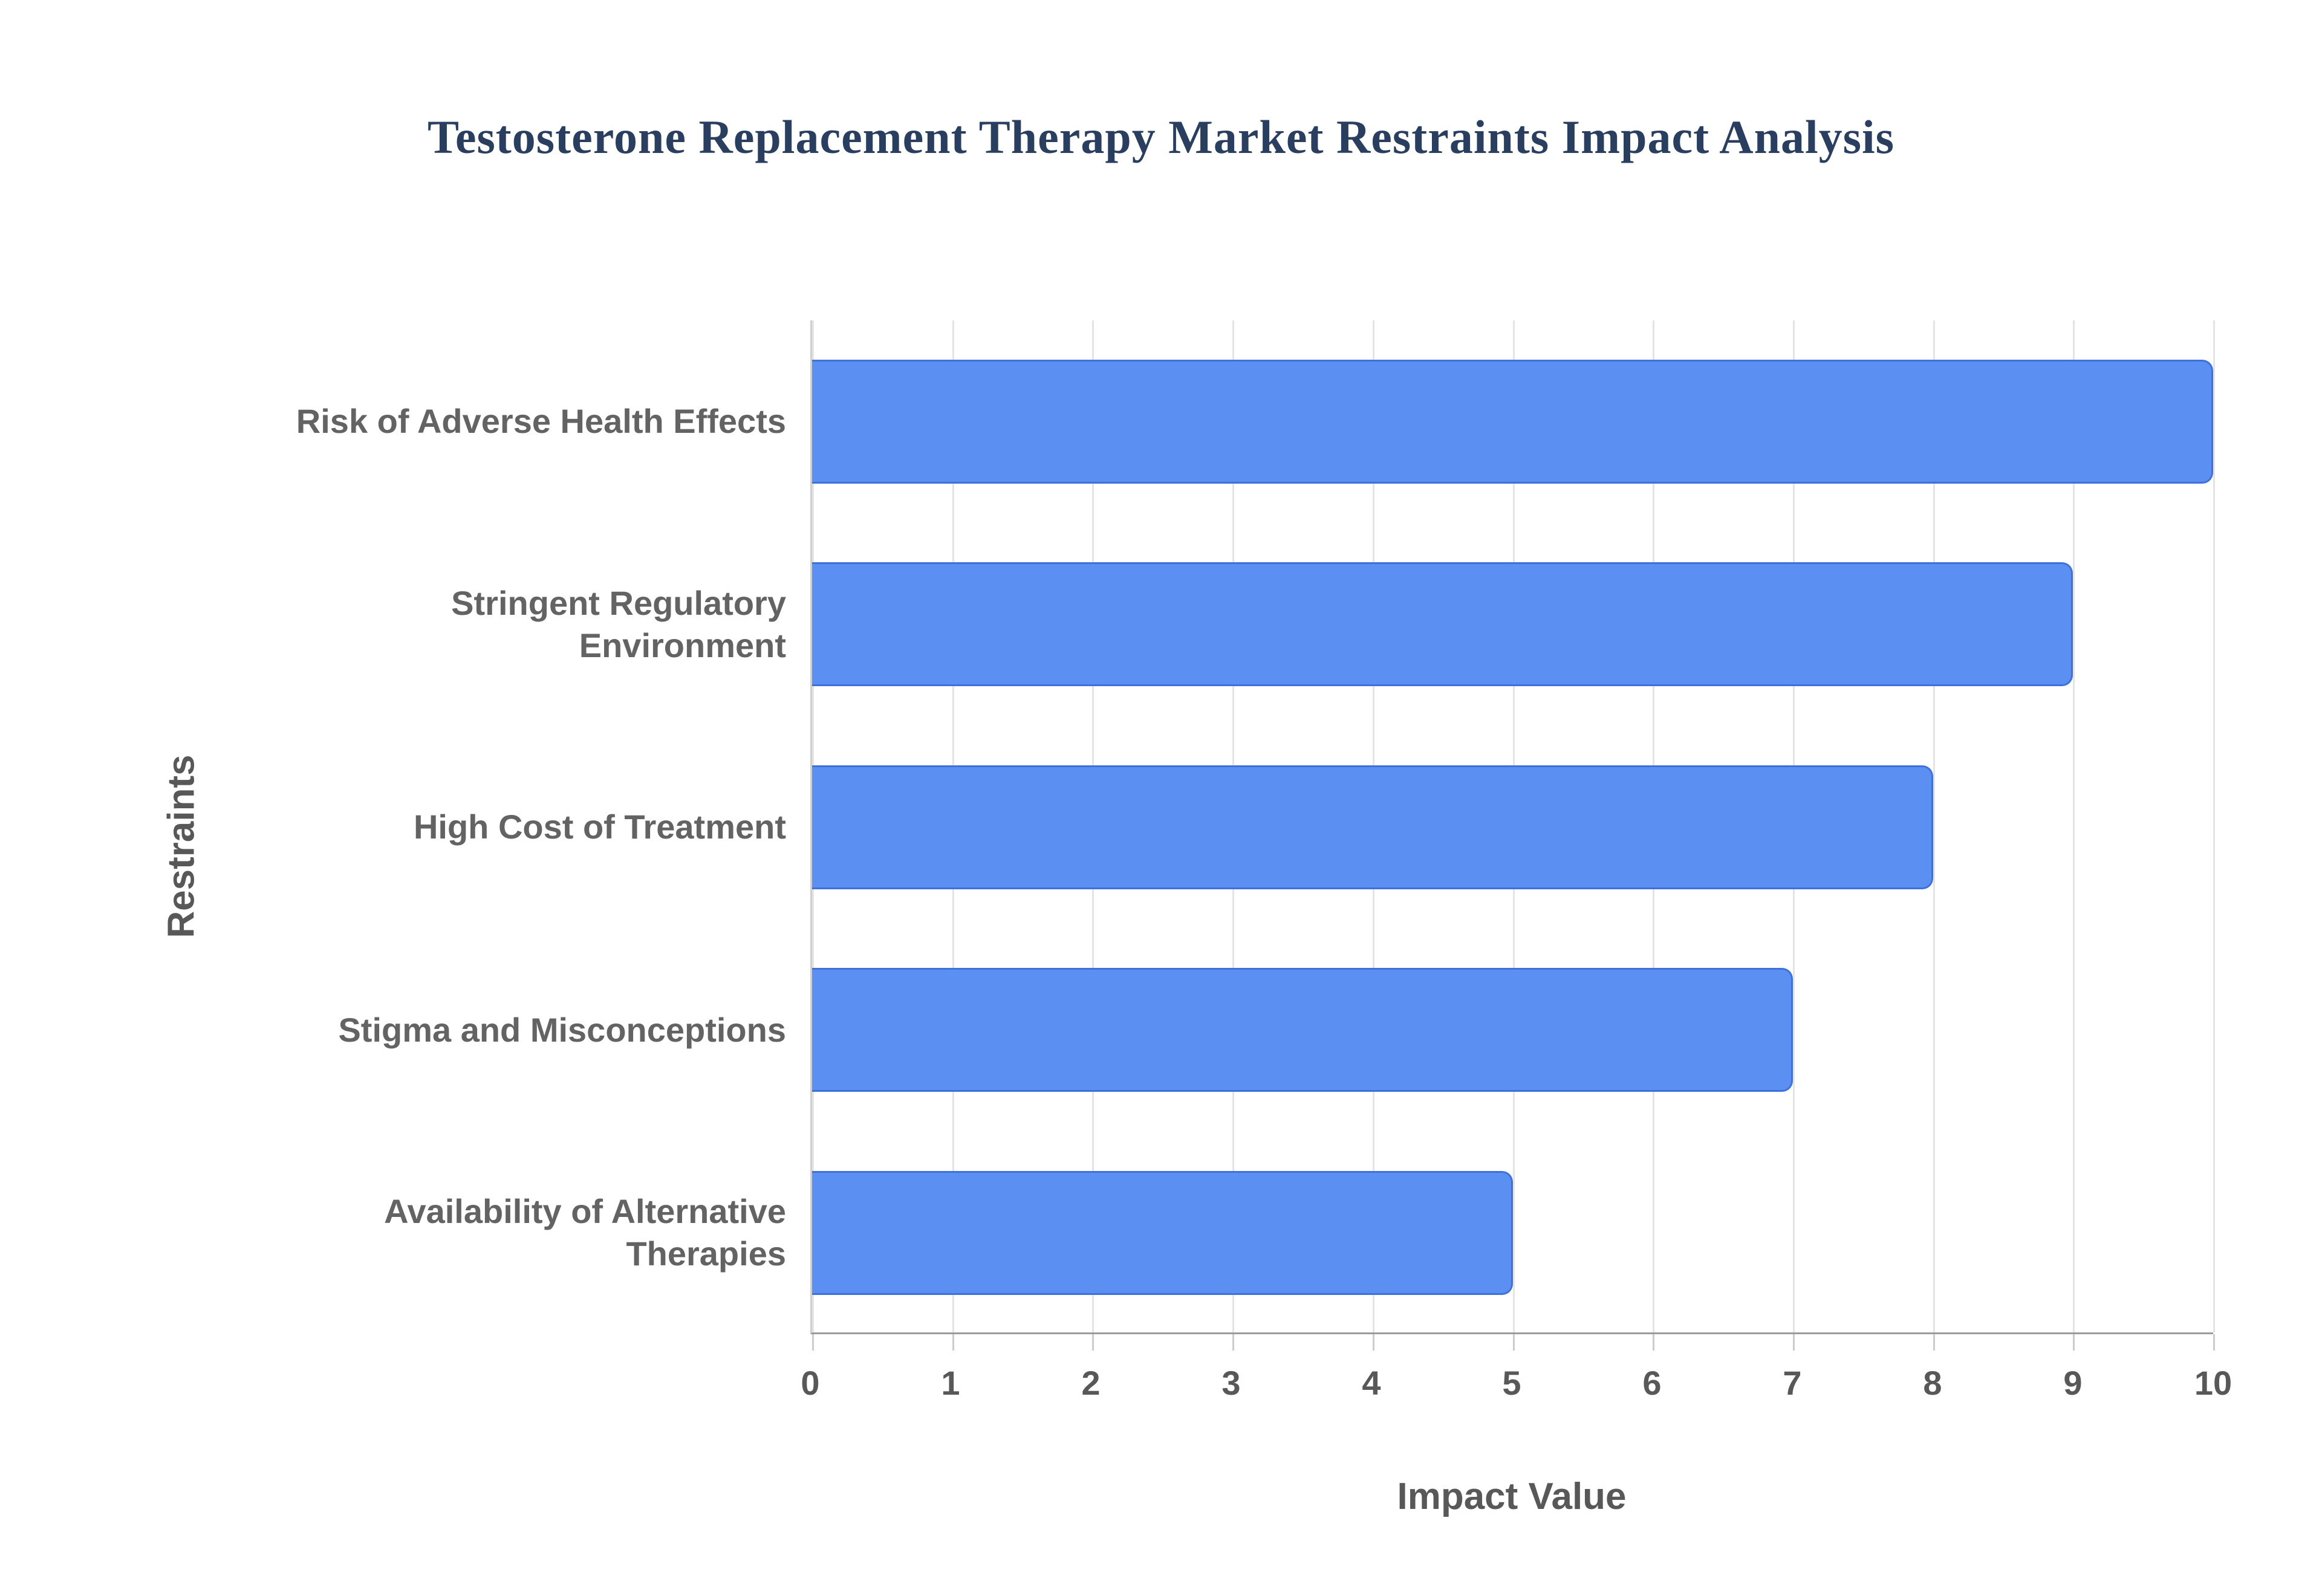  What do you see at coordinates (1511, 1383) in the screenshot?
I see `x-tick-label-5: 5` at bounding box center [1511, 1383].